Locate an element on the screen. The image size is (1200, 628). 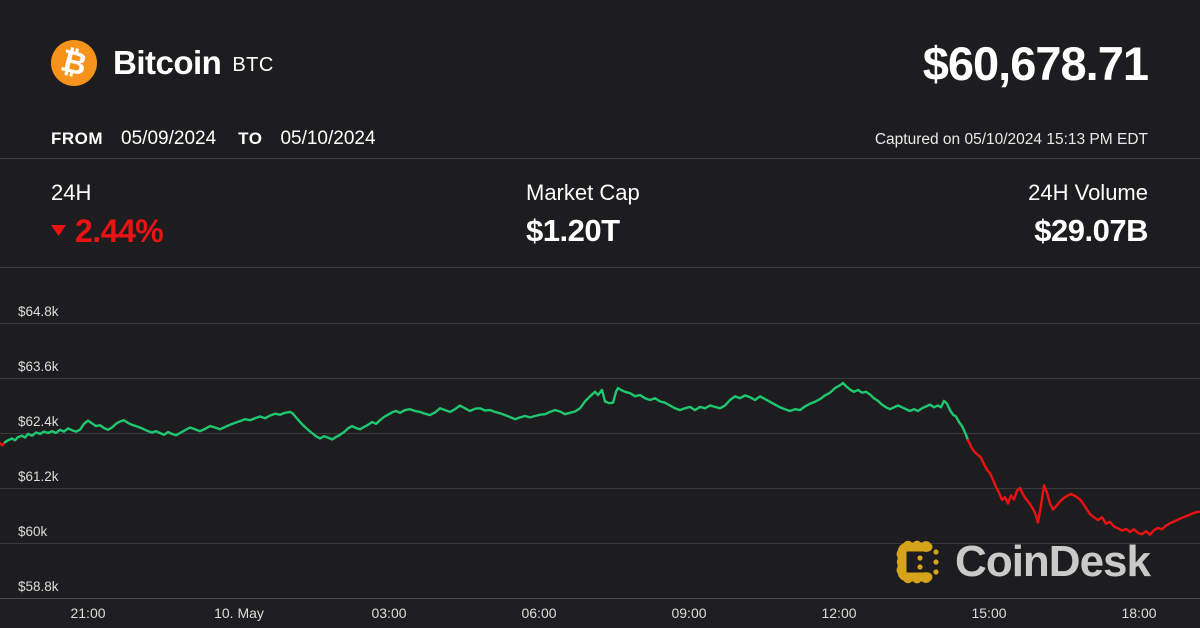
coindesk-watermark: CoinDesk is located at coordinates (1022, 562).